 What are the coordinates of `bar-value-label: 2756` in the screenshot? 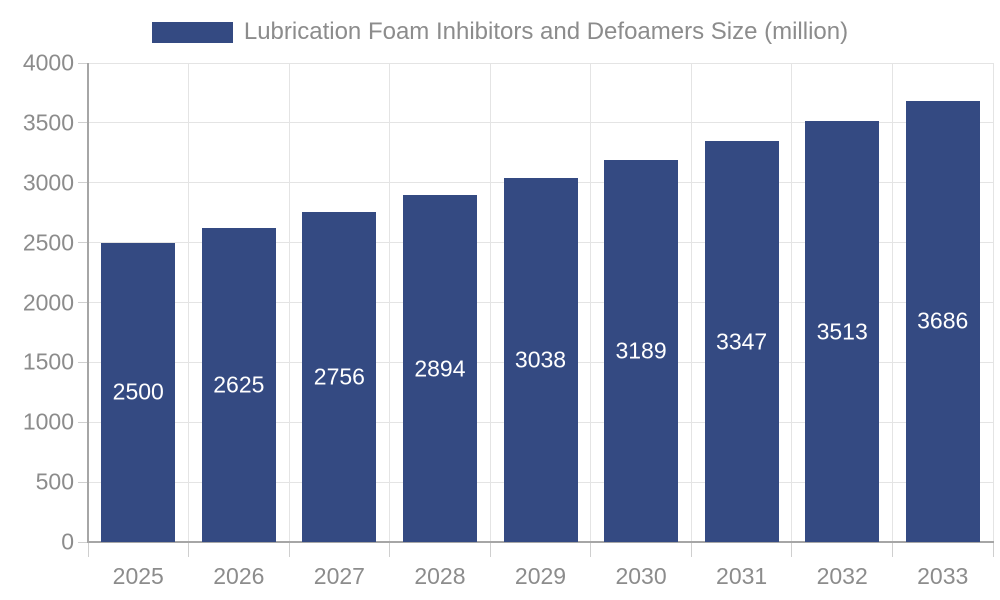 It's located at (339, 376).